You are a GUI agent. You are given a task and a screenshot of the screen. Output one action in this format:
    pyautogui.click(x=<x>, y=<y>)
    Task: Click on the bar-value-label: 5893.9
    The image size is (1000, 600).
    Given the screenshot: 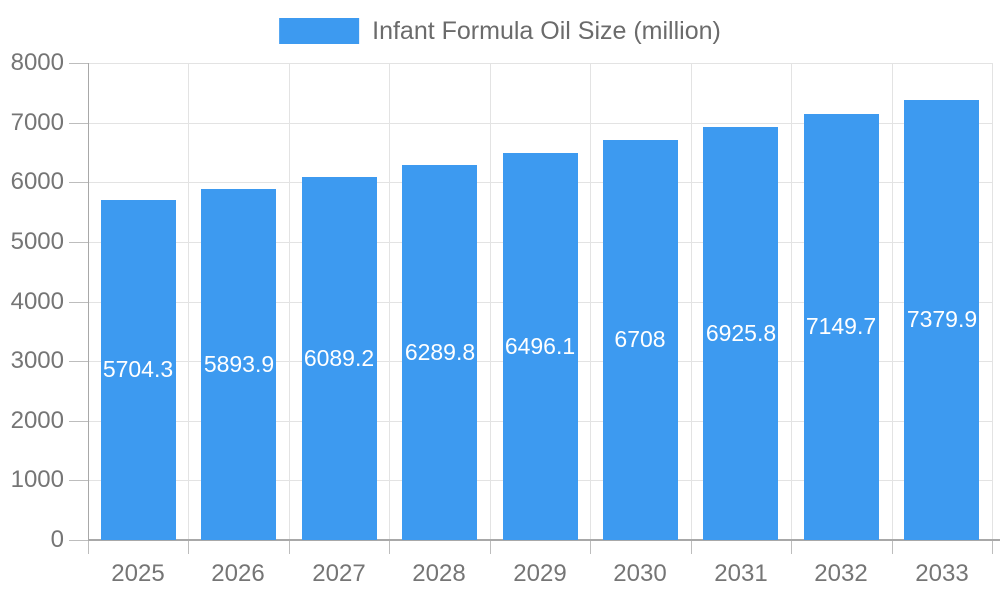 What is the action you would take?
    pyautogui.click(x=239, y=364)
    